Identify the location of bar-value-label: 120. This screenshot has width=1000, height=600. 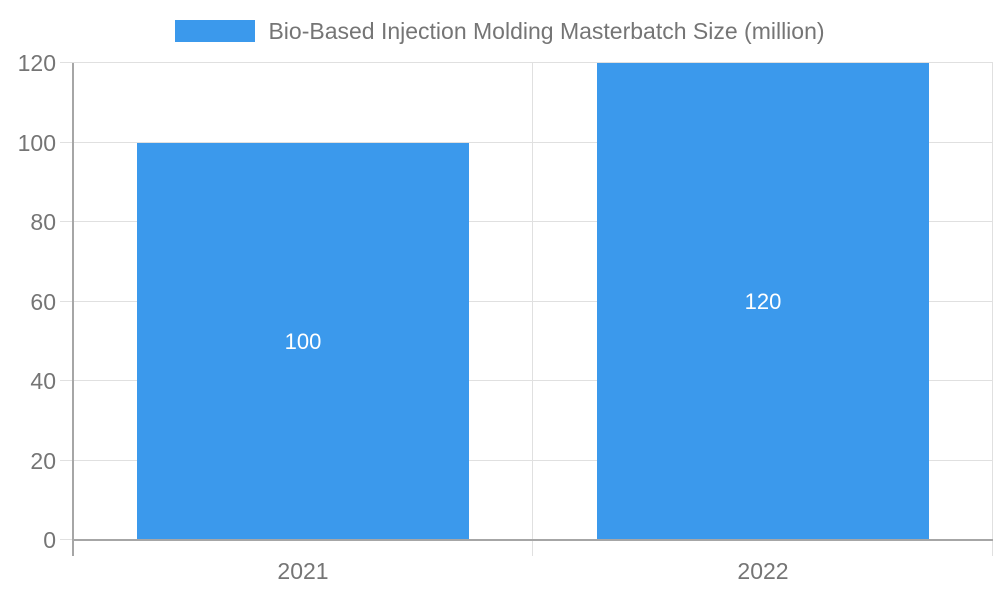
(763, 301).